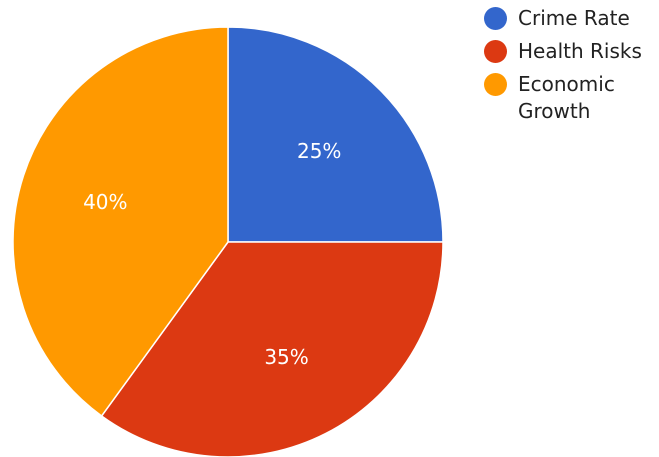  Describe the element at coordinates (580, 51) in the screenshot. I see `legend-label-health-risks: Health Risks` at that location.